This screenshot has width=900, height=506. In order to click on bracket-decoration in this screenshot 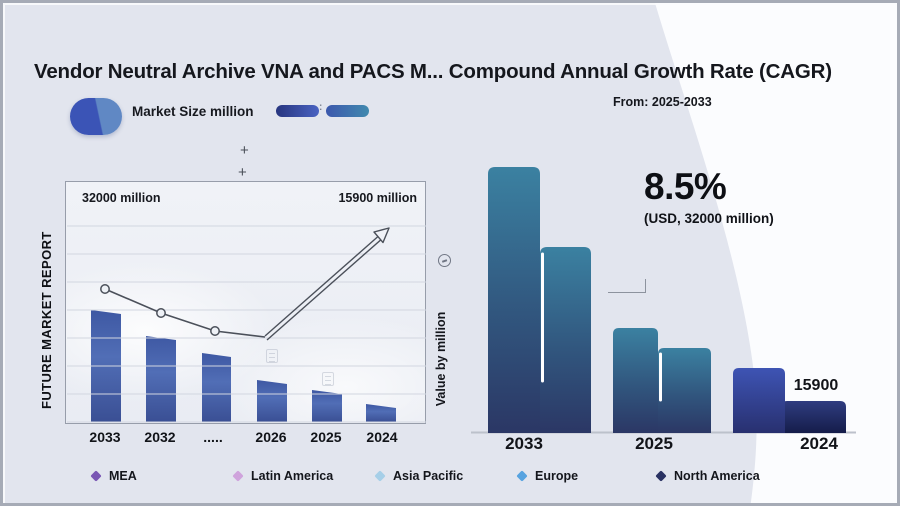, I will do `click(627, 286)`.